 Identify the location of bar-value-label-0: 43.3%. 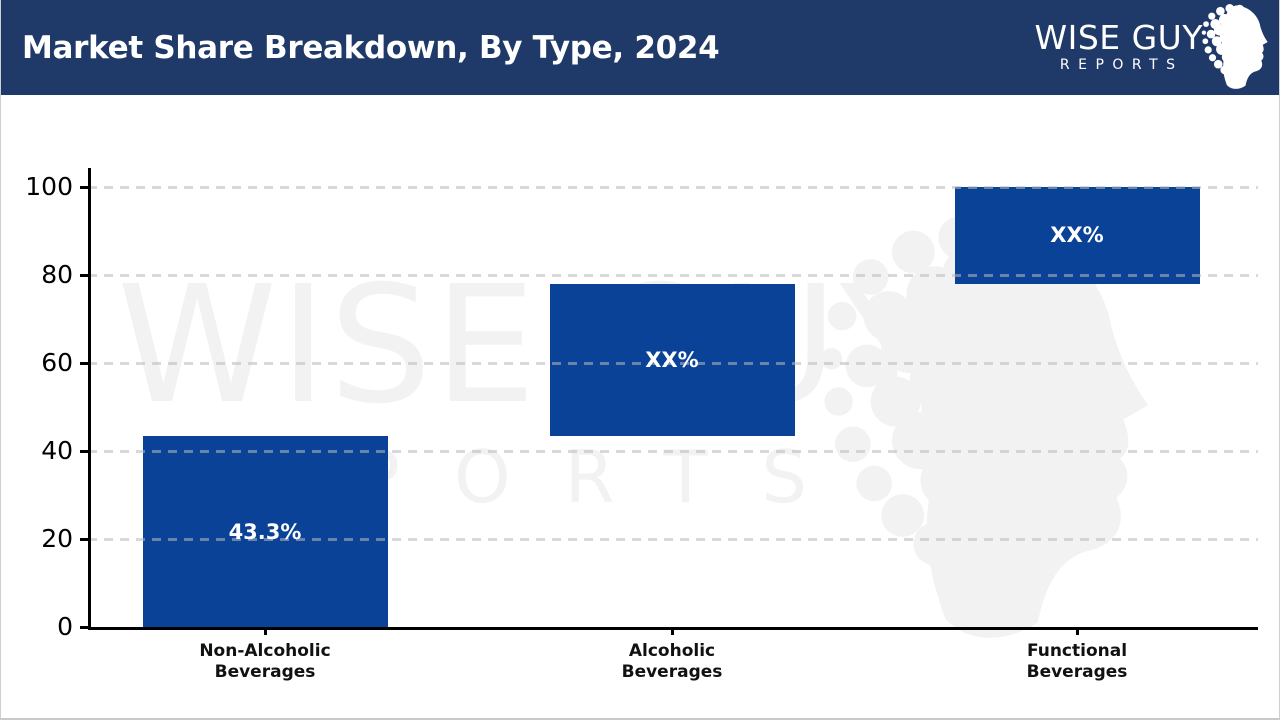
(265, 531).